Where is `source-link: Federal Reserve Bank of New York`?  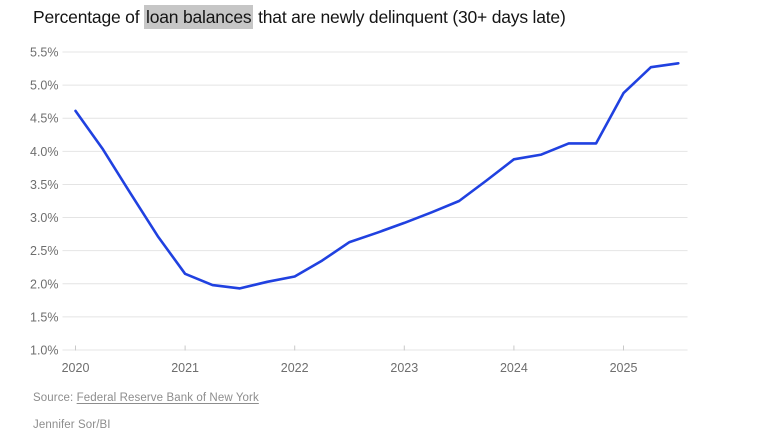 source-link: Federal Reserve Bank of New York is located at coordinates (167, 398).